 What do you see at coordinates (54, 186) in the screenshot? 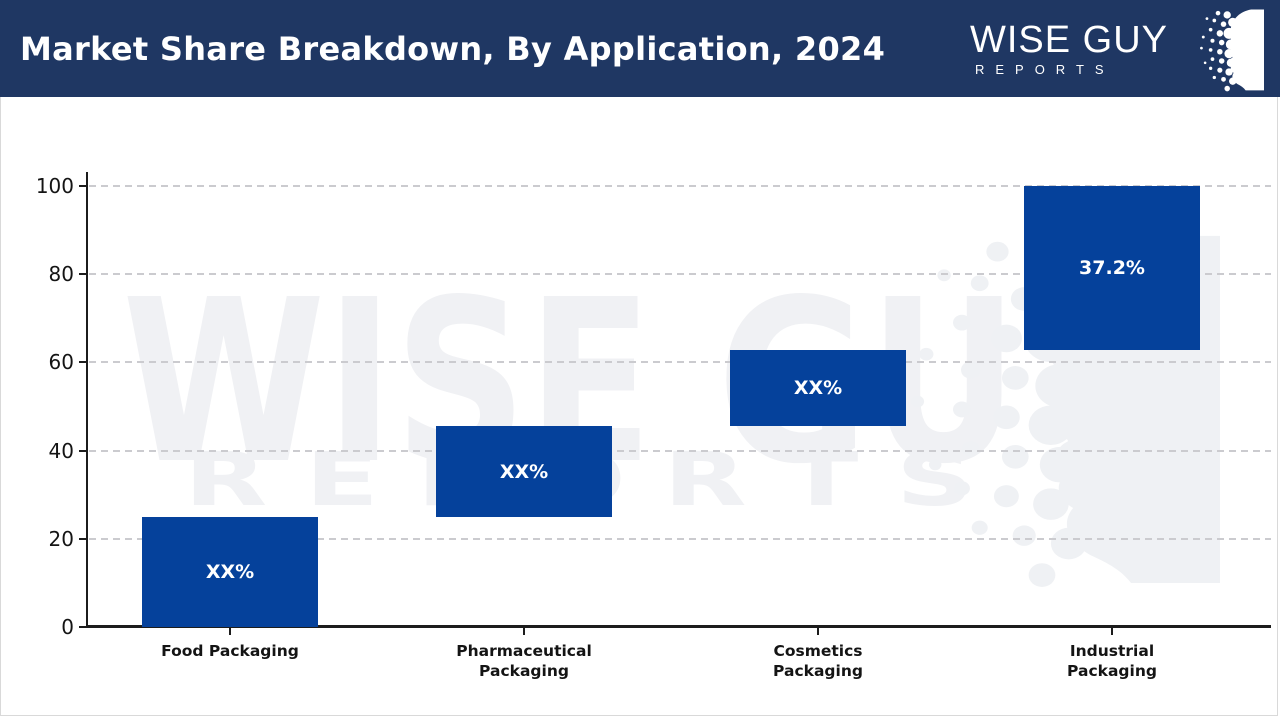
I see `y-tick-label: 100` at bounding box center [54, 186].